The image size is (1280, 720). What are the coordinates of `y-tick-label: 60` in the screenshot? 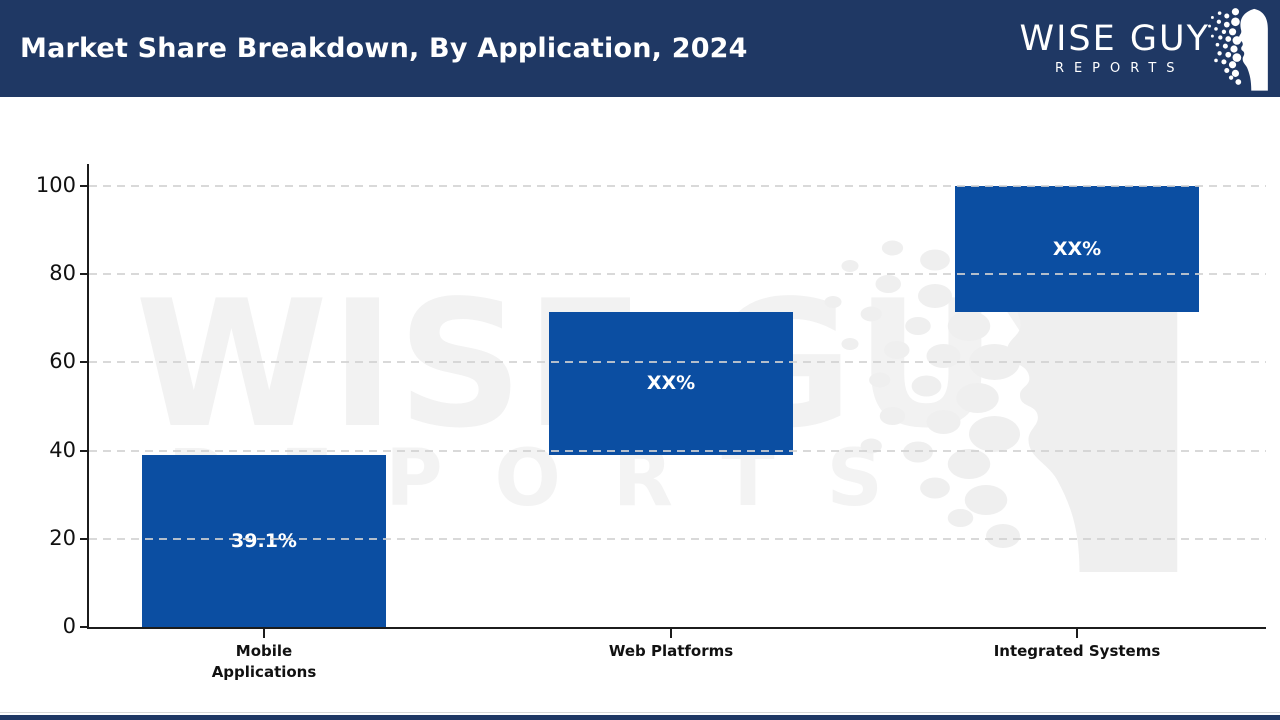 It's located at (62, 361).